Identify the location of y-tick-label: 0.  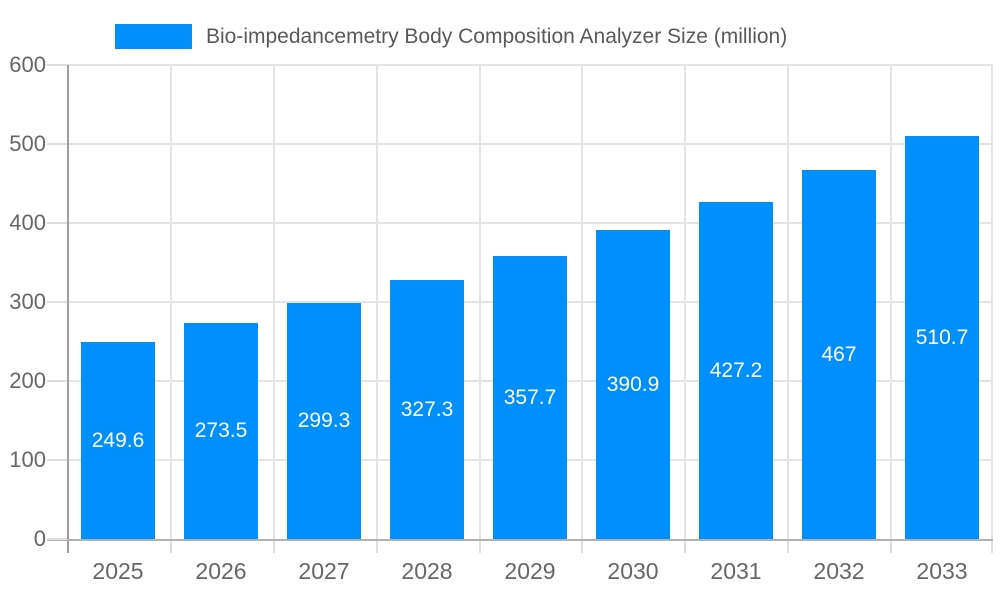
(39, 538).